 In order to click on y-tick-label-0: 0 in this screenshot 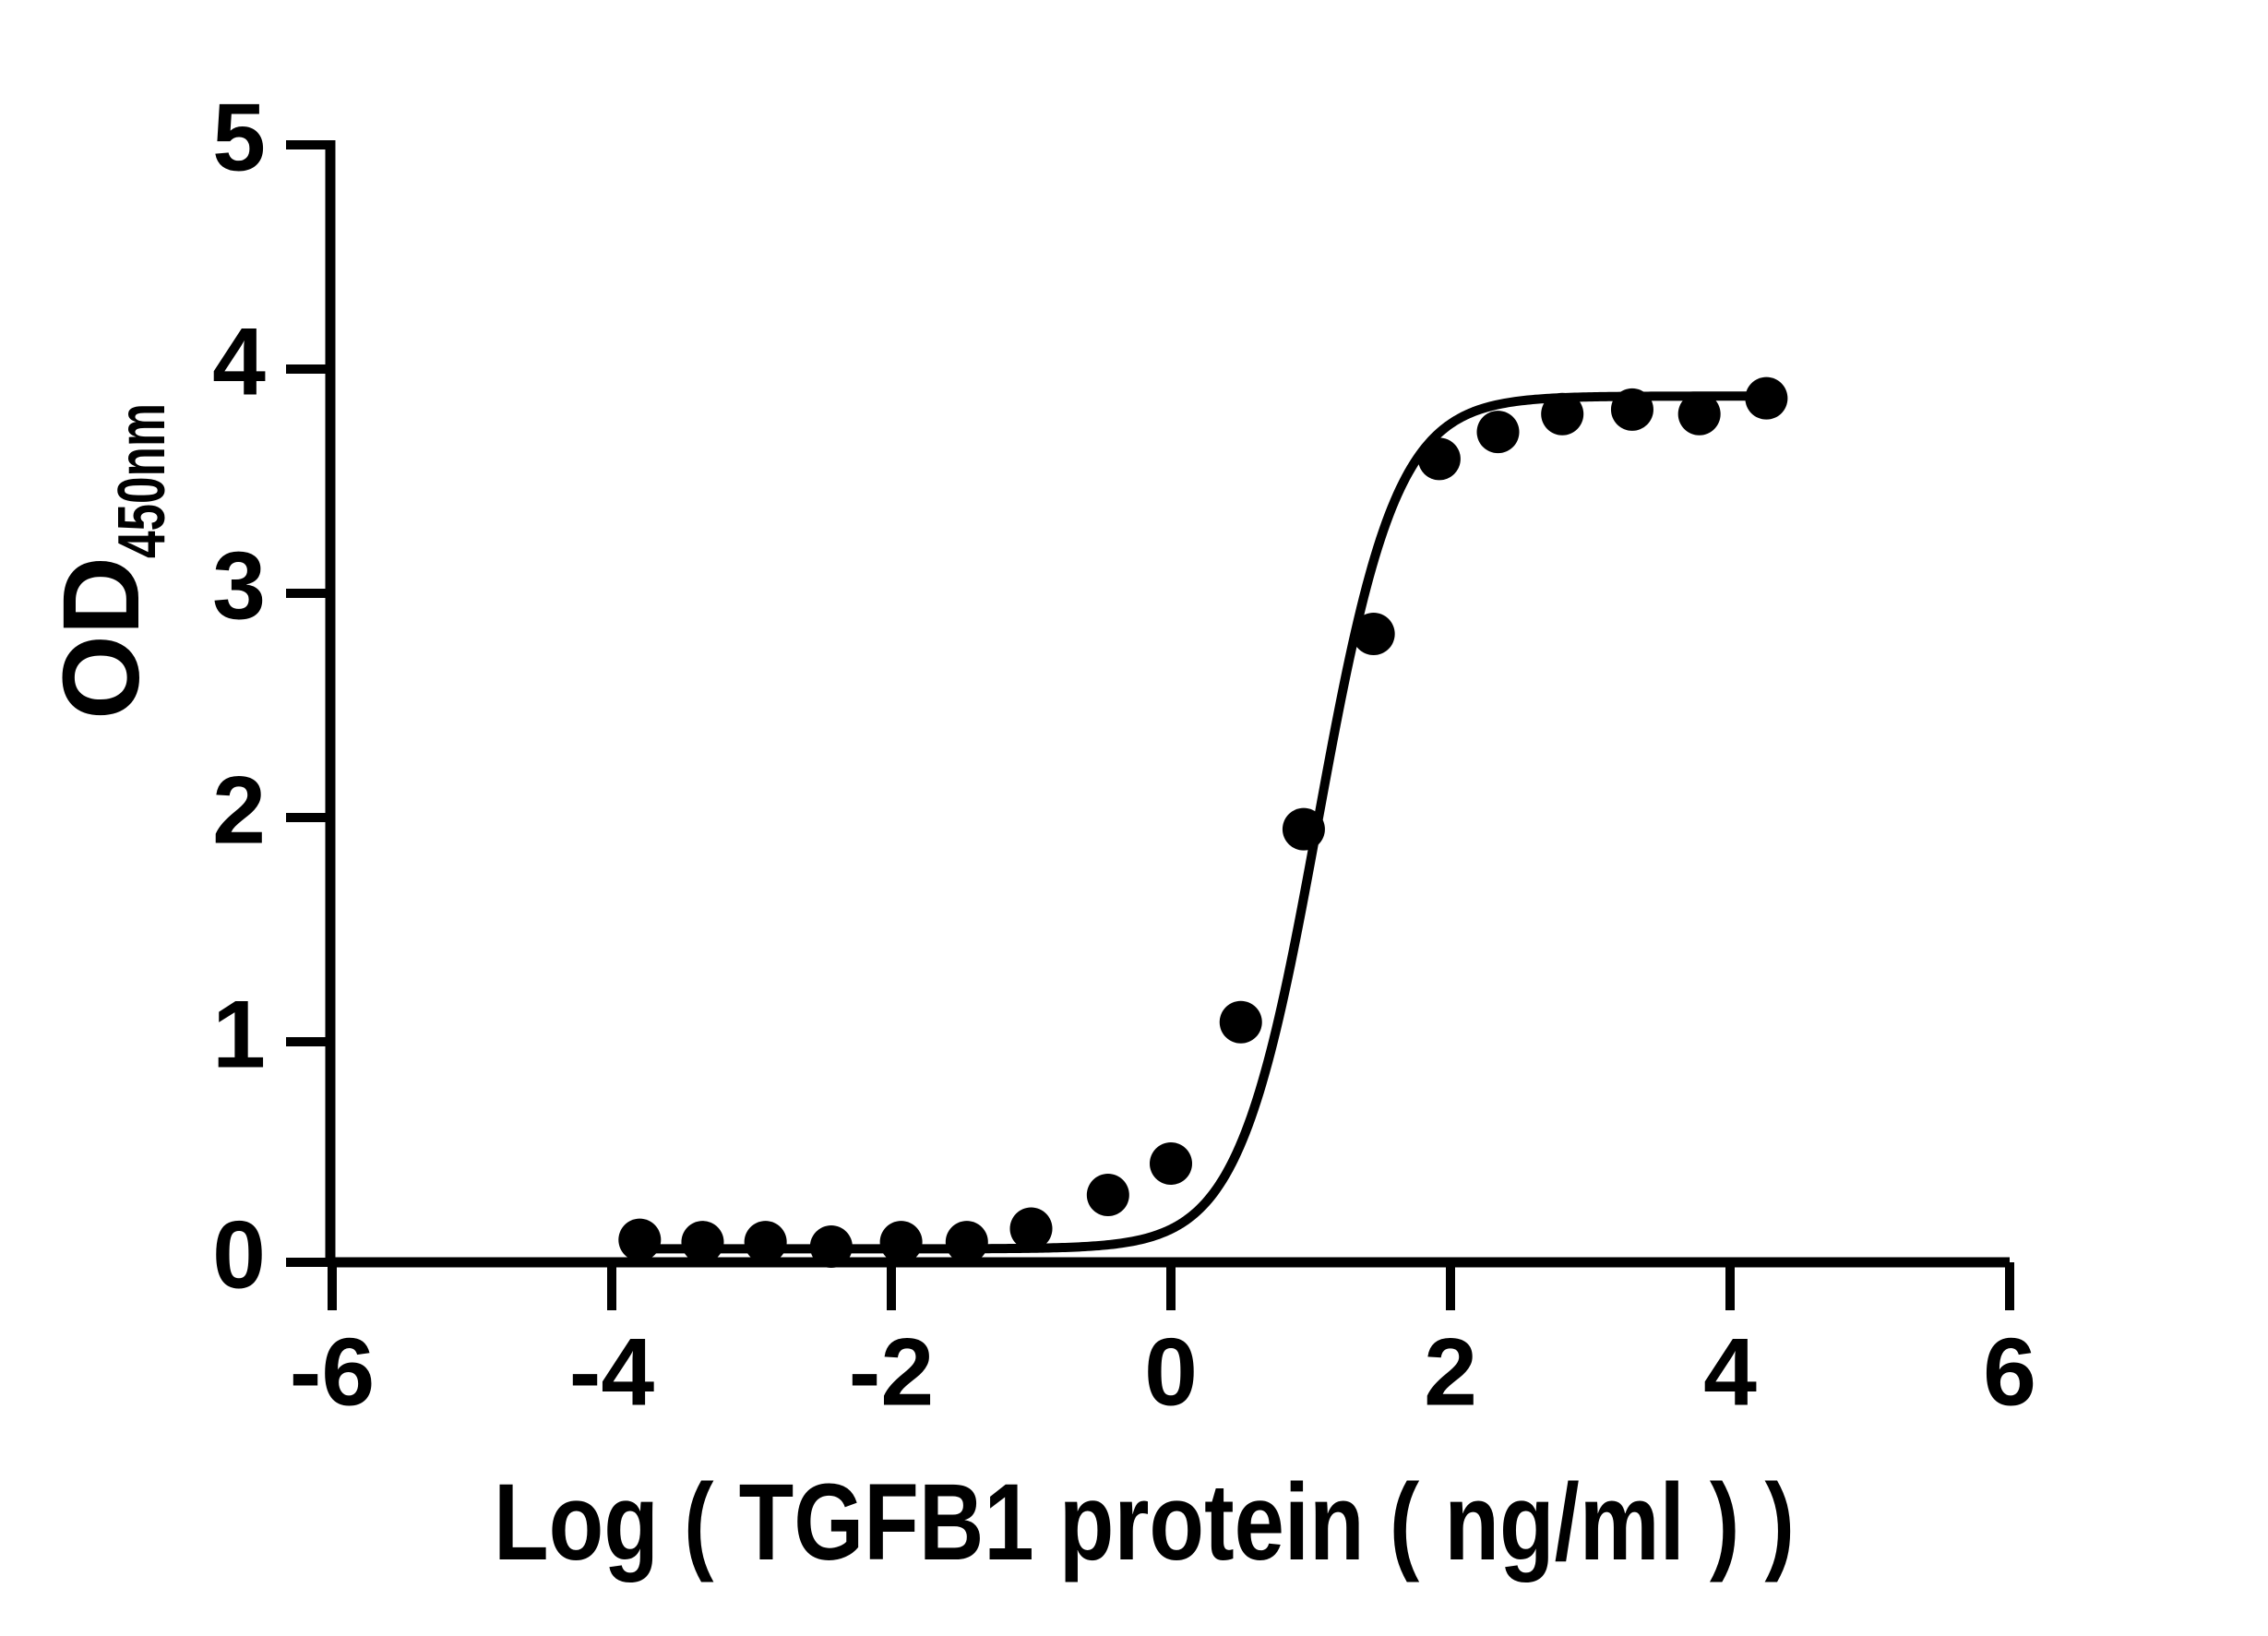, I will do `click(239, 1254)`.